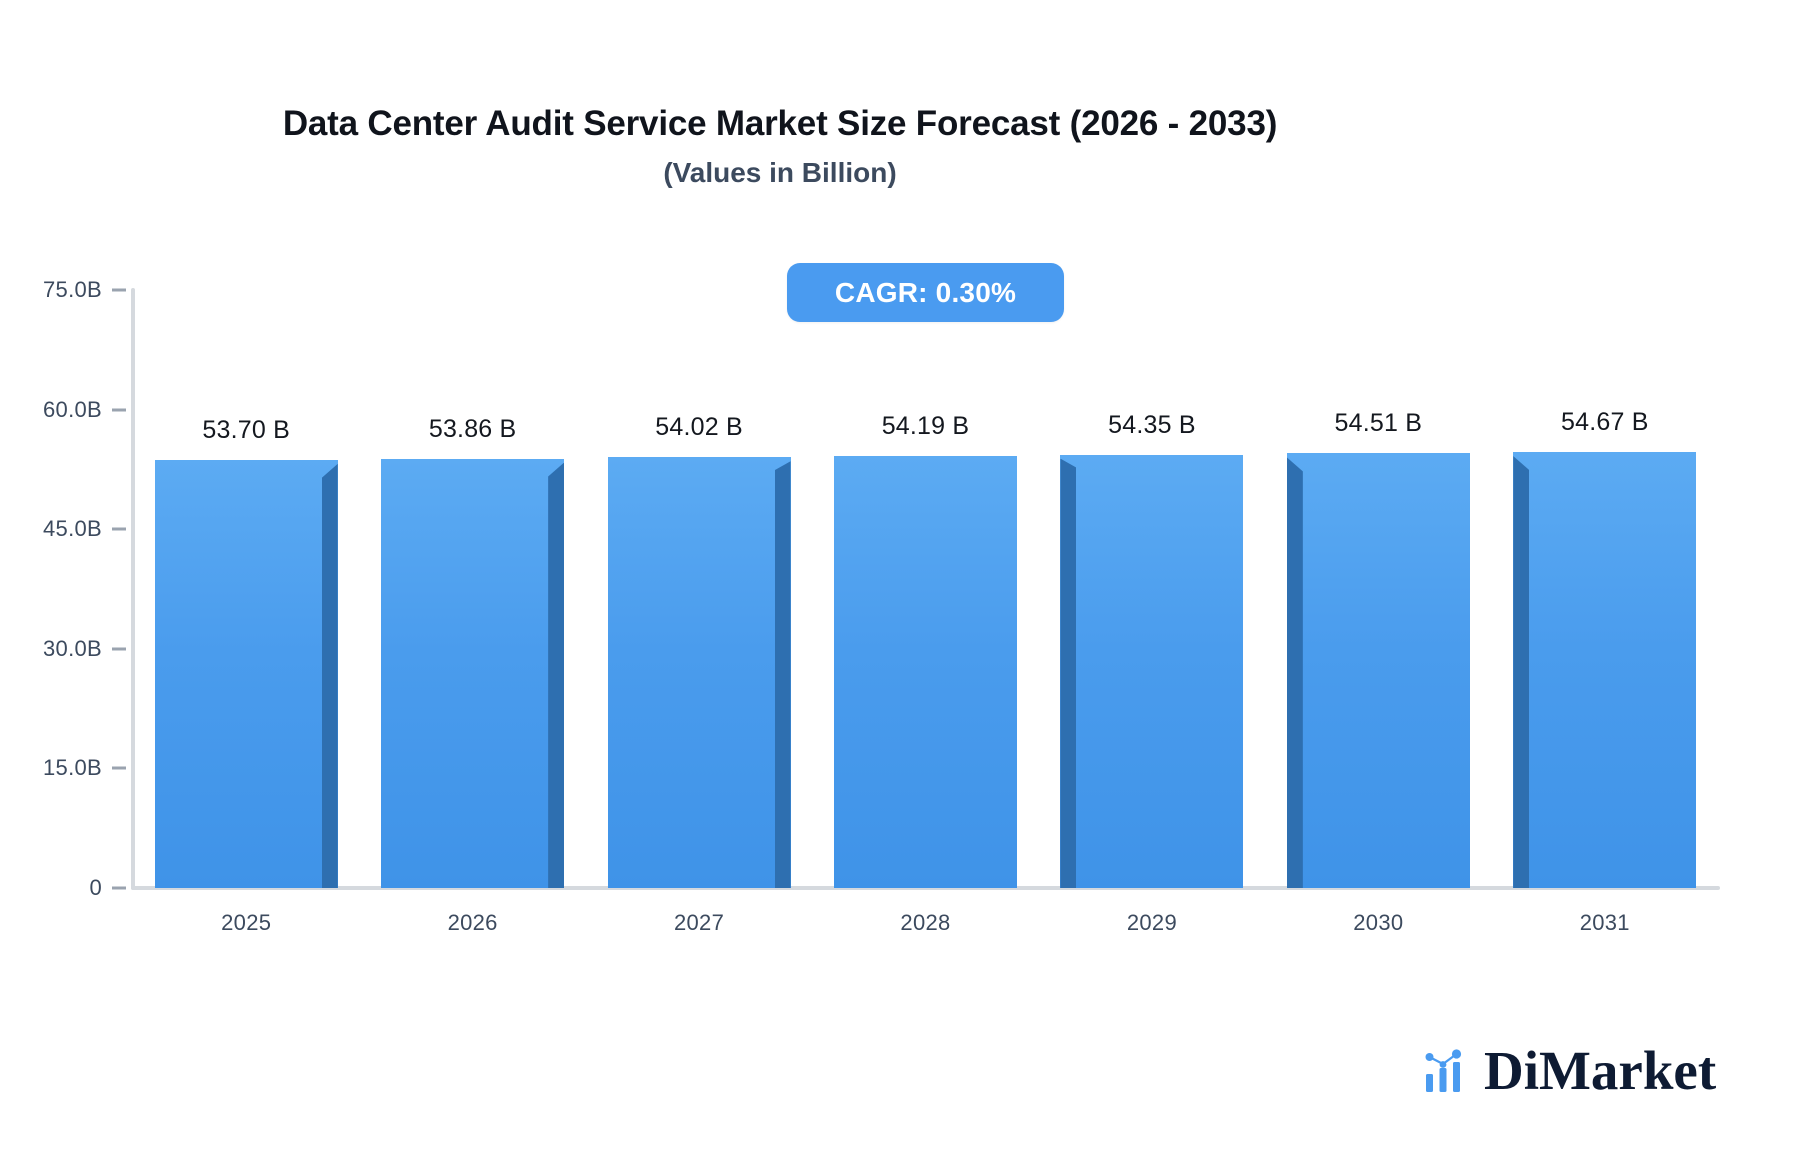  I want to click on x-axis-label: 2027, so click(699, 922).